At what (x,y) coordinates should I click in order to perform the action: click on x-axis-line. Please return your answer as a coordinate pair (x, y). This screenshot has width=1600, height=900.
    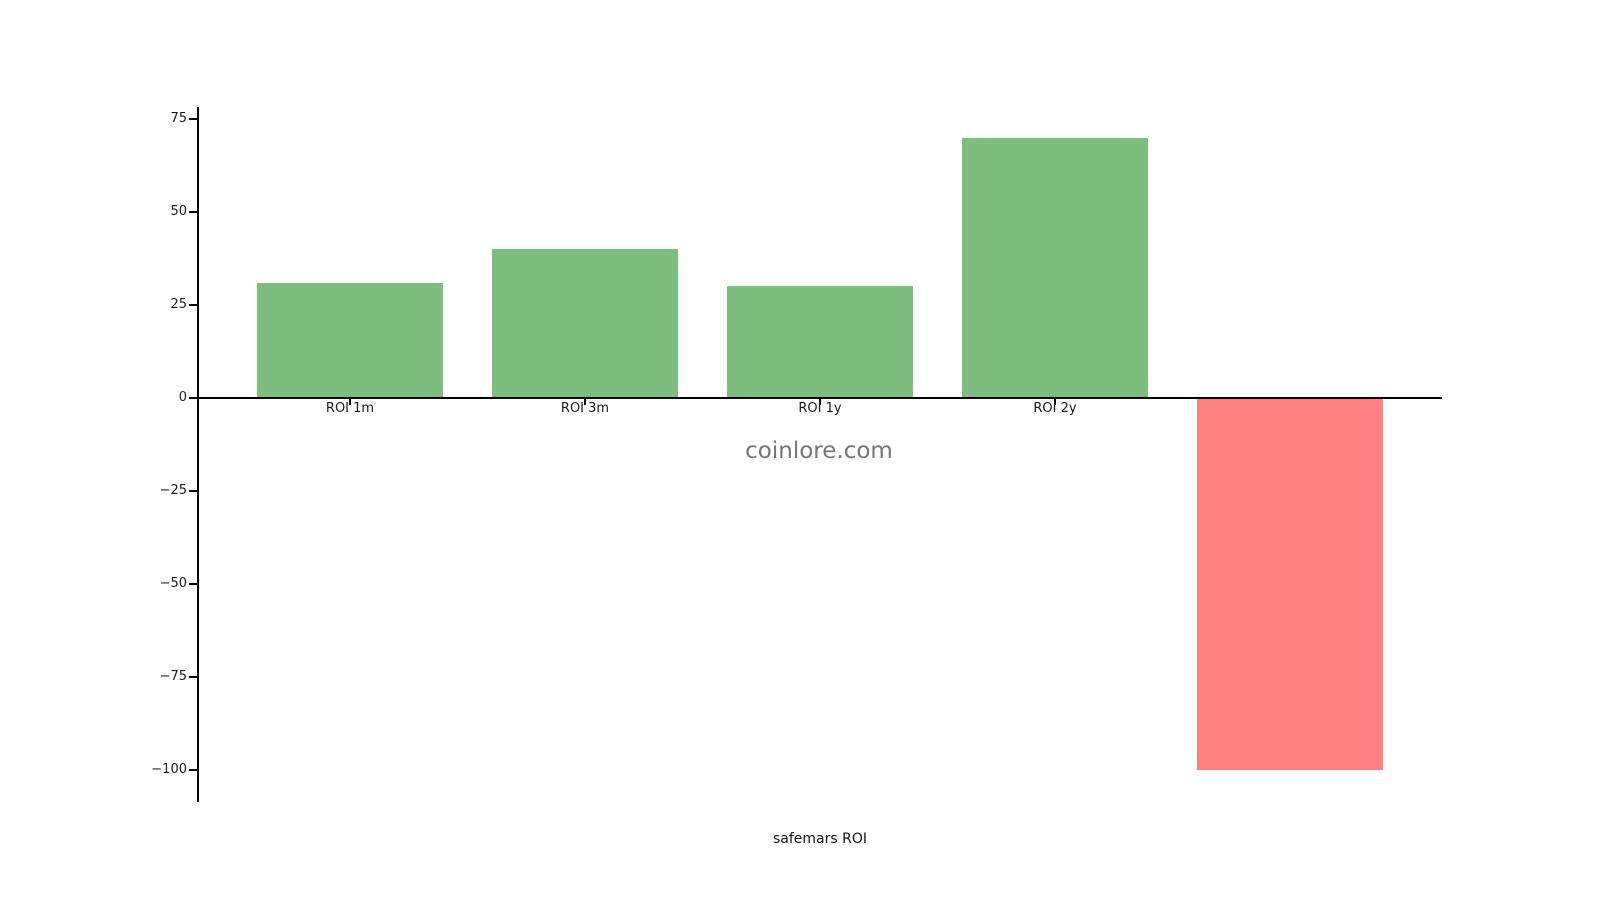
    Looking at the image, I should click on (819, 398).